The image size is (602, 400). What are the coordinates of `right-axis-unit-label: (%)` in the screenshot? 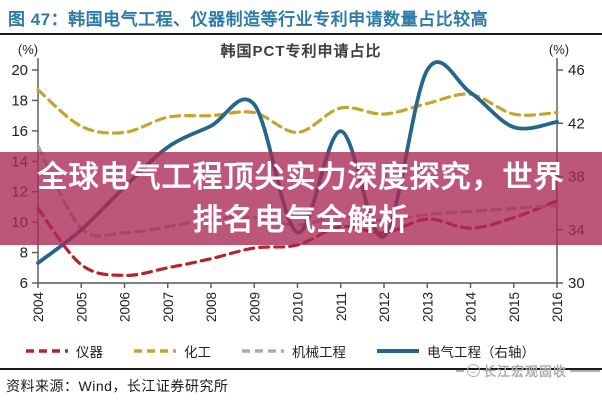 It's located at (559, 49).